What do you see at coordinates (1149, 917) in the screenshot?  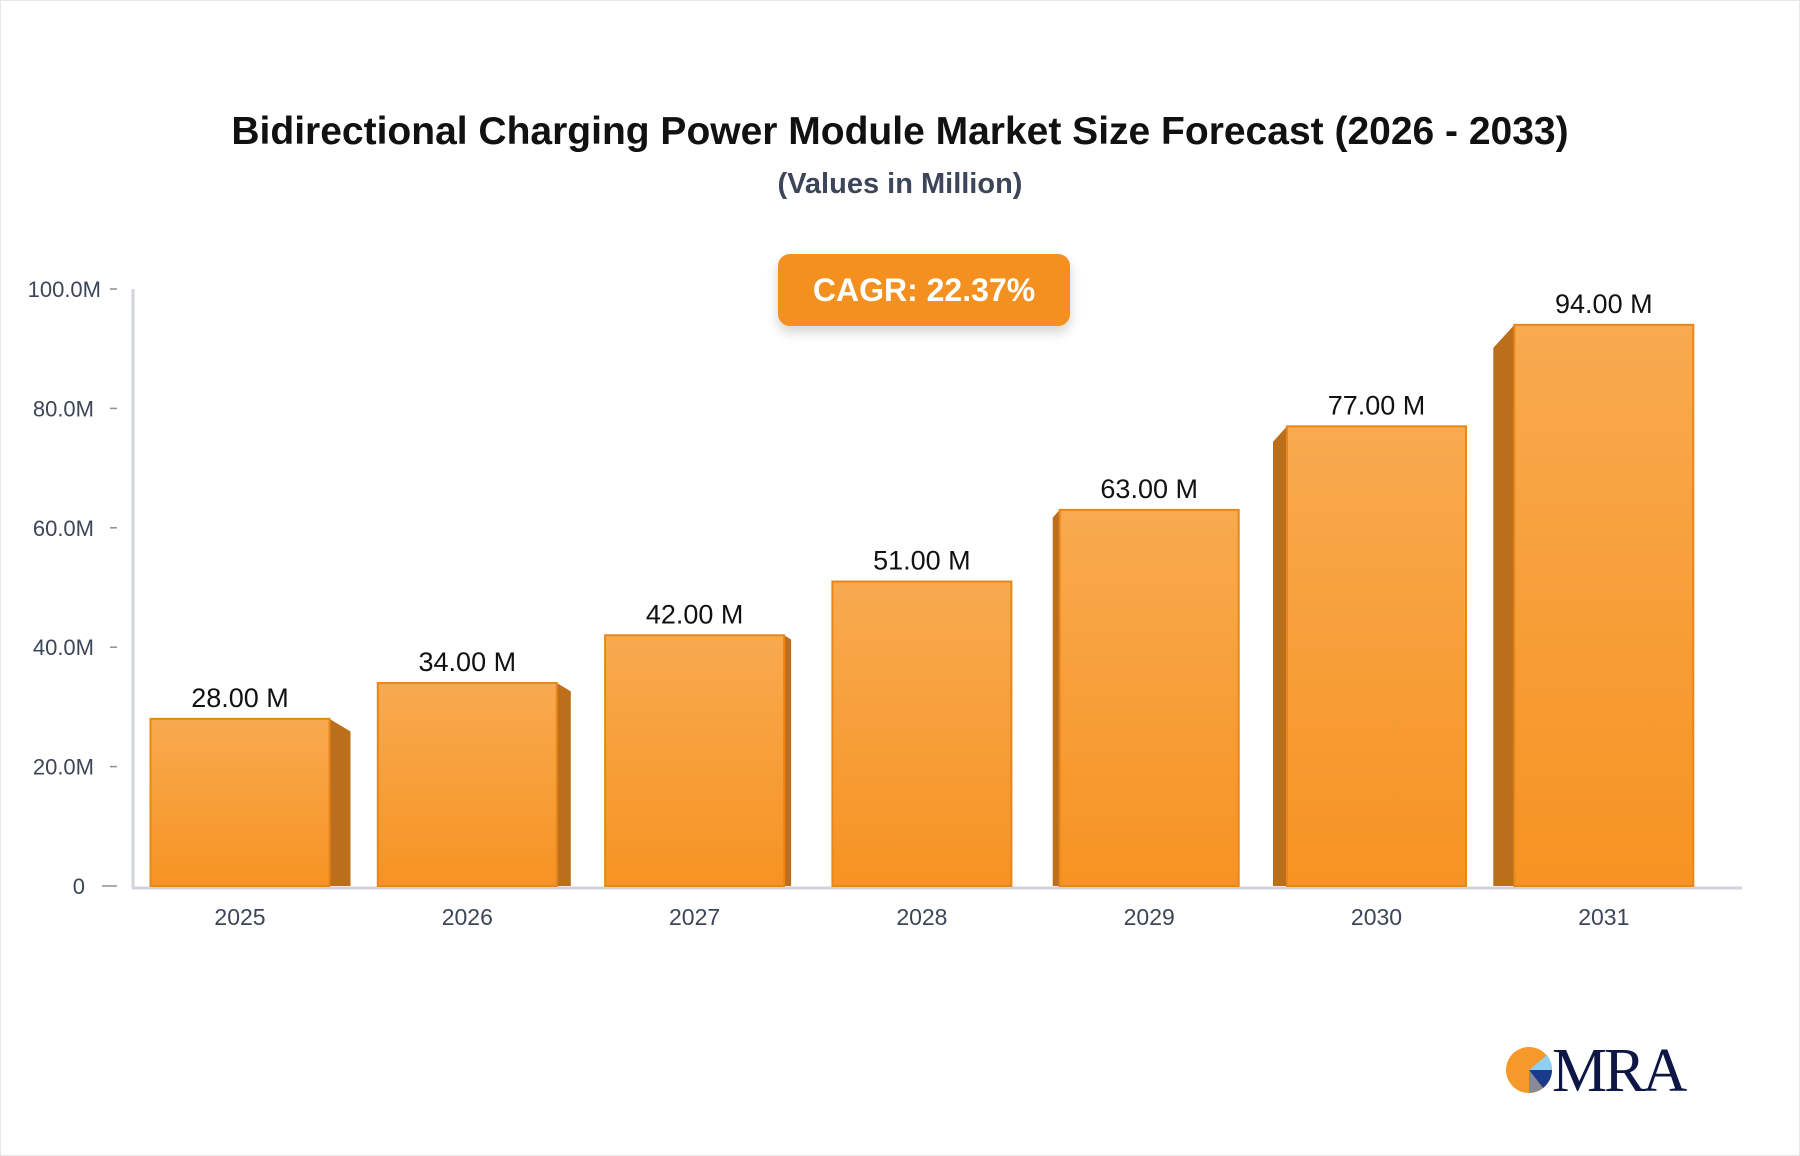 I see `x-tick-label: 2029` at bounding box center [1149, 917].